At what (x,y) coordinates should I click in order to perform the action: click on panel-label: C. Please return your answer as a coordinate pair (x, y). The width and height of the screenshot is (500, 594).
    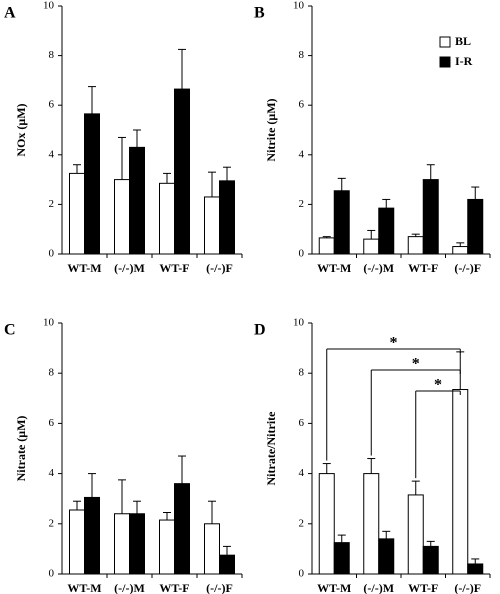
    Looking at the image, I should click on (10, 330).